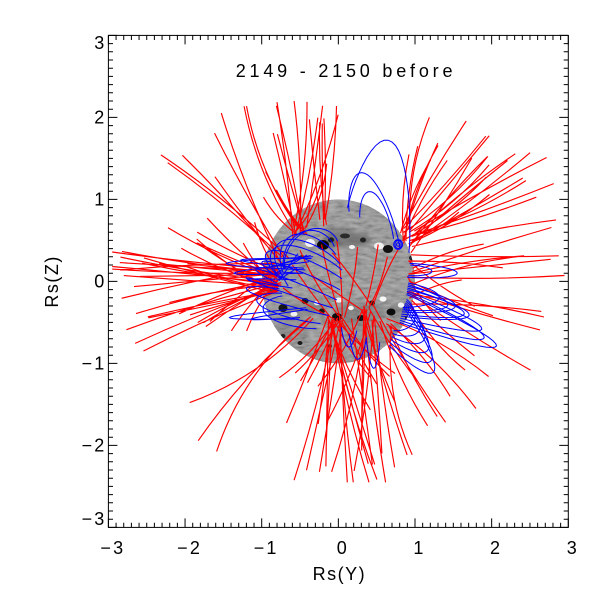 Image resolution: width=600 pixels, height=600 pixels. I want to click on svg-text: Rs(Y), so click(340, 574).